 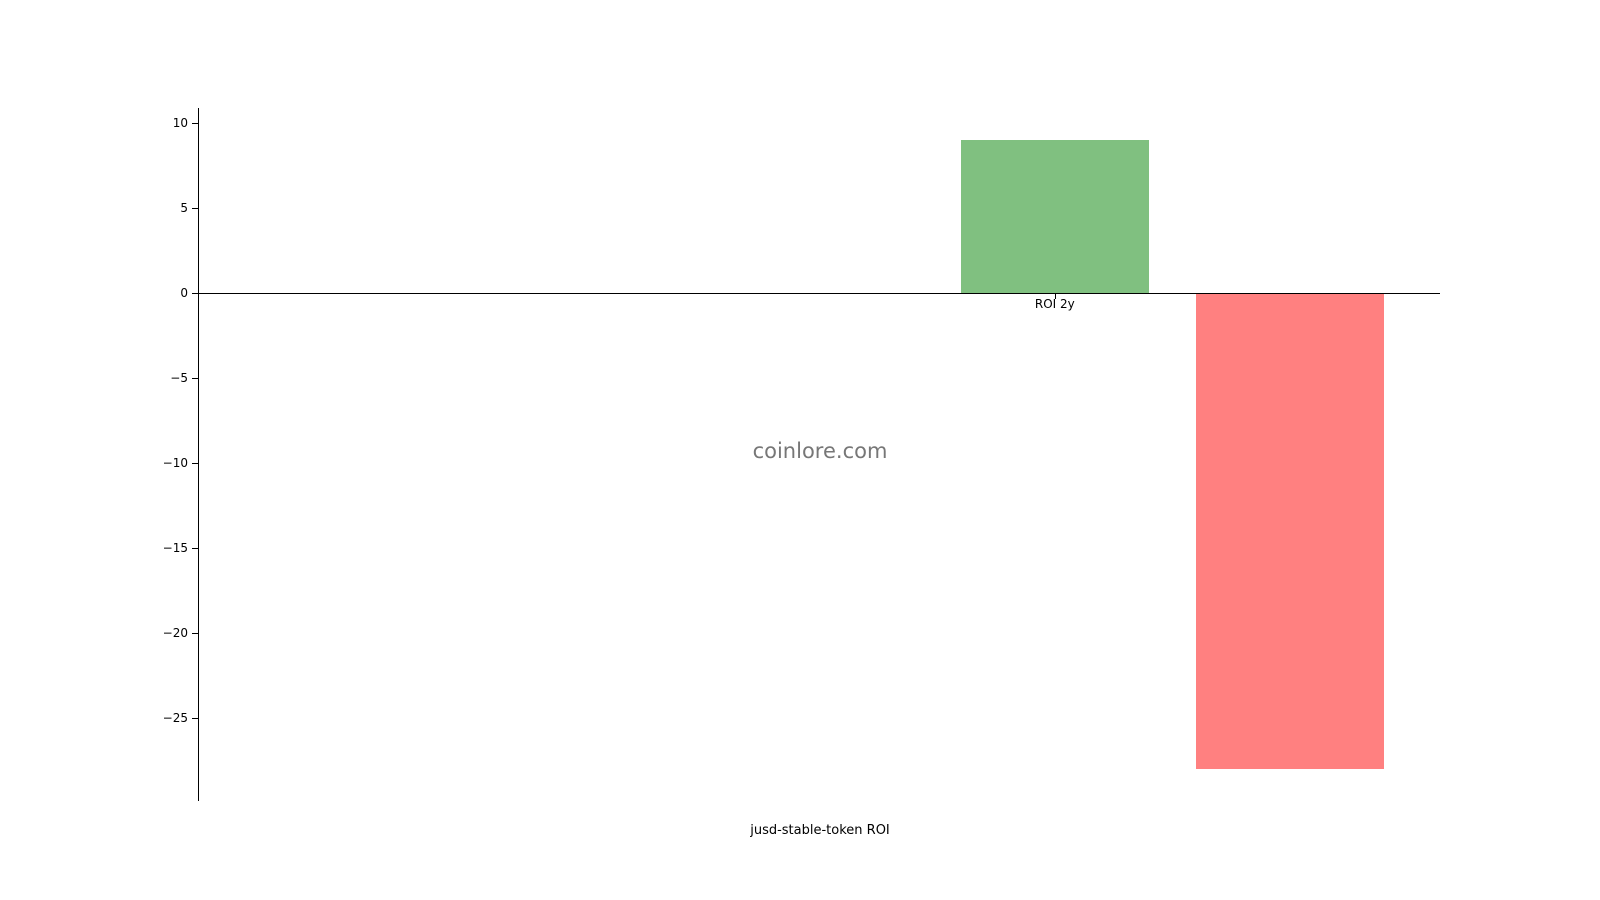 What do you see at coordinates (175, 633) in the screenshot?
I see `y-tick-label: −20` at bounding box center [175, 633].